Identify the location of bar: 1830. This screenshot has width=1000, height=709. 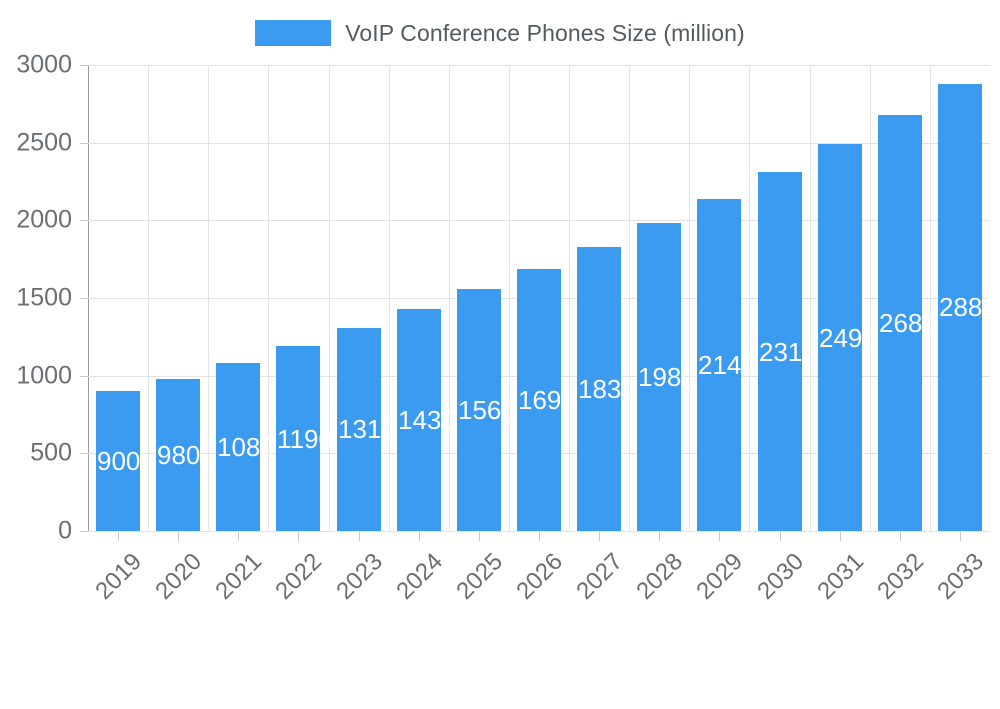
(606, 388).